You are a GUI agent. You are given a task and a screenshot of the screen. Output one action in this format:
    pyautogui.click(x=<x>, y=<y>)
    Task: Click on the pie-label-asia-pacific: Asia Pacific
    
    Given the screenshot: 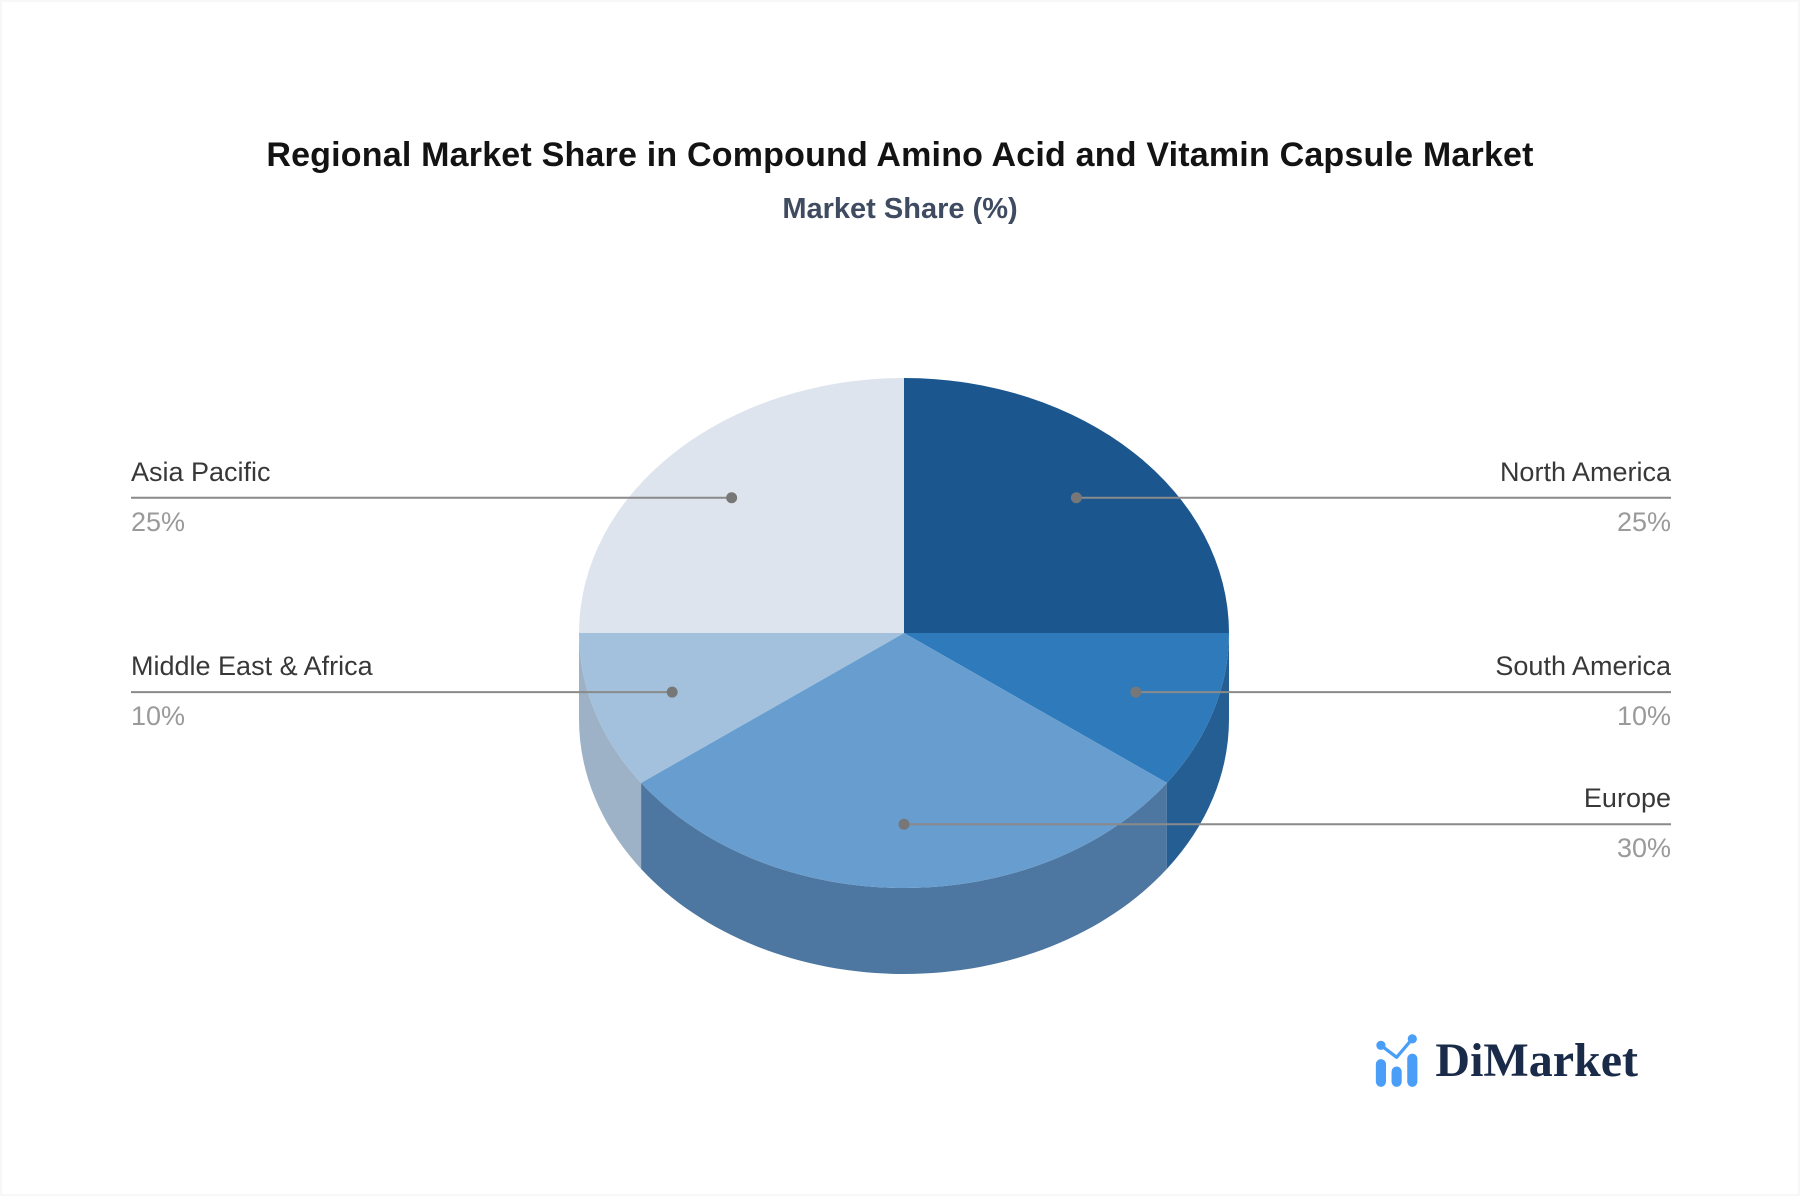 What is the action you would take?
    pyautogui.click(x=201, y=471)
    